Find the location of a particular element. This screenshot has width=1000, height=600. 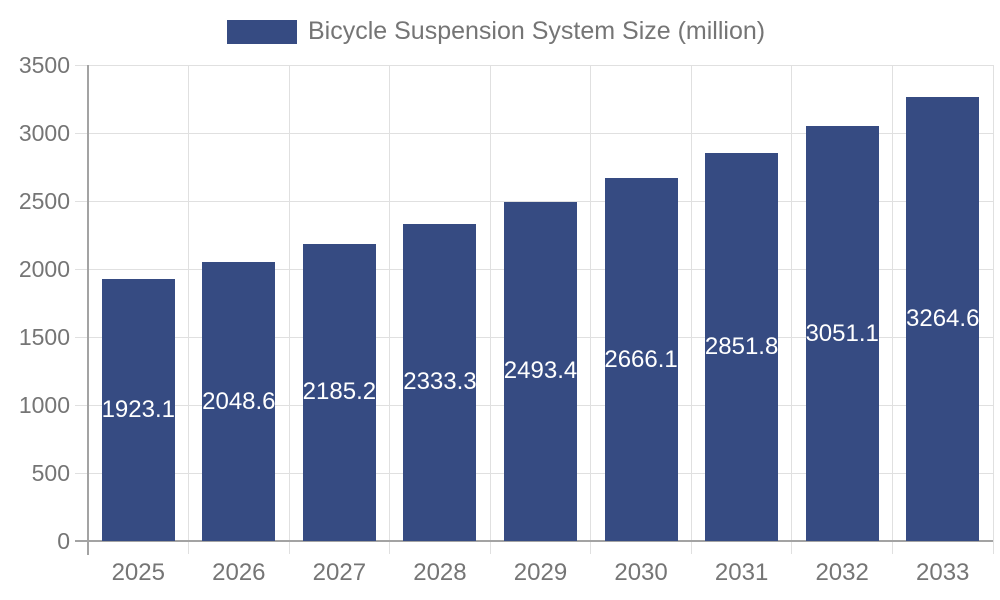

bar-value-label: 2333.3 is located at coordinates (440, 382).